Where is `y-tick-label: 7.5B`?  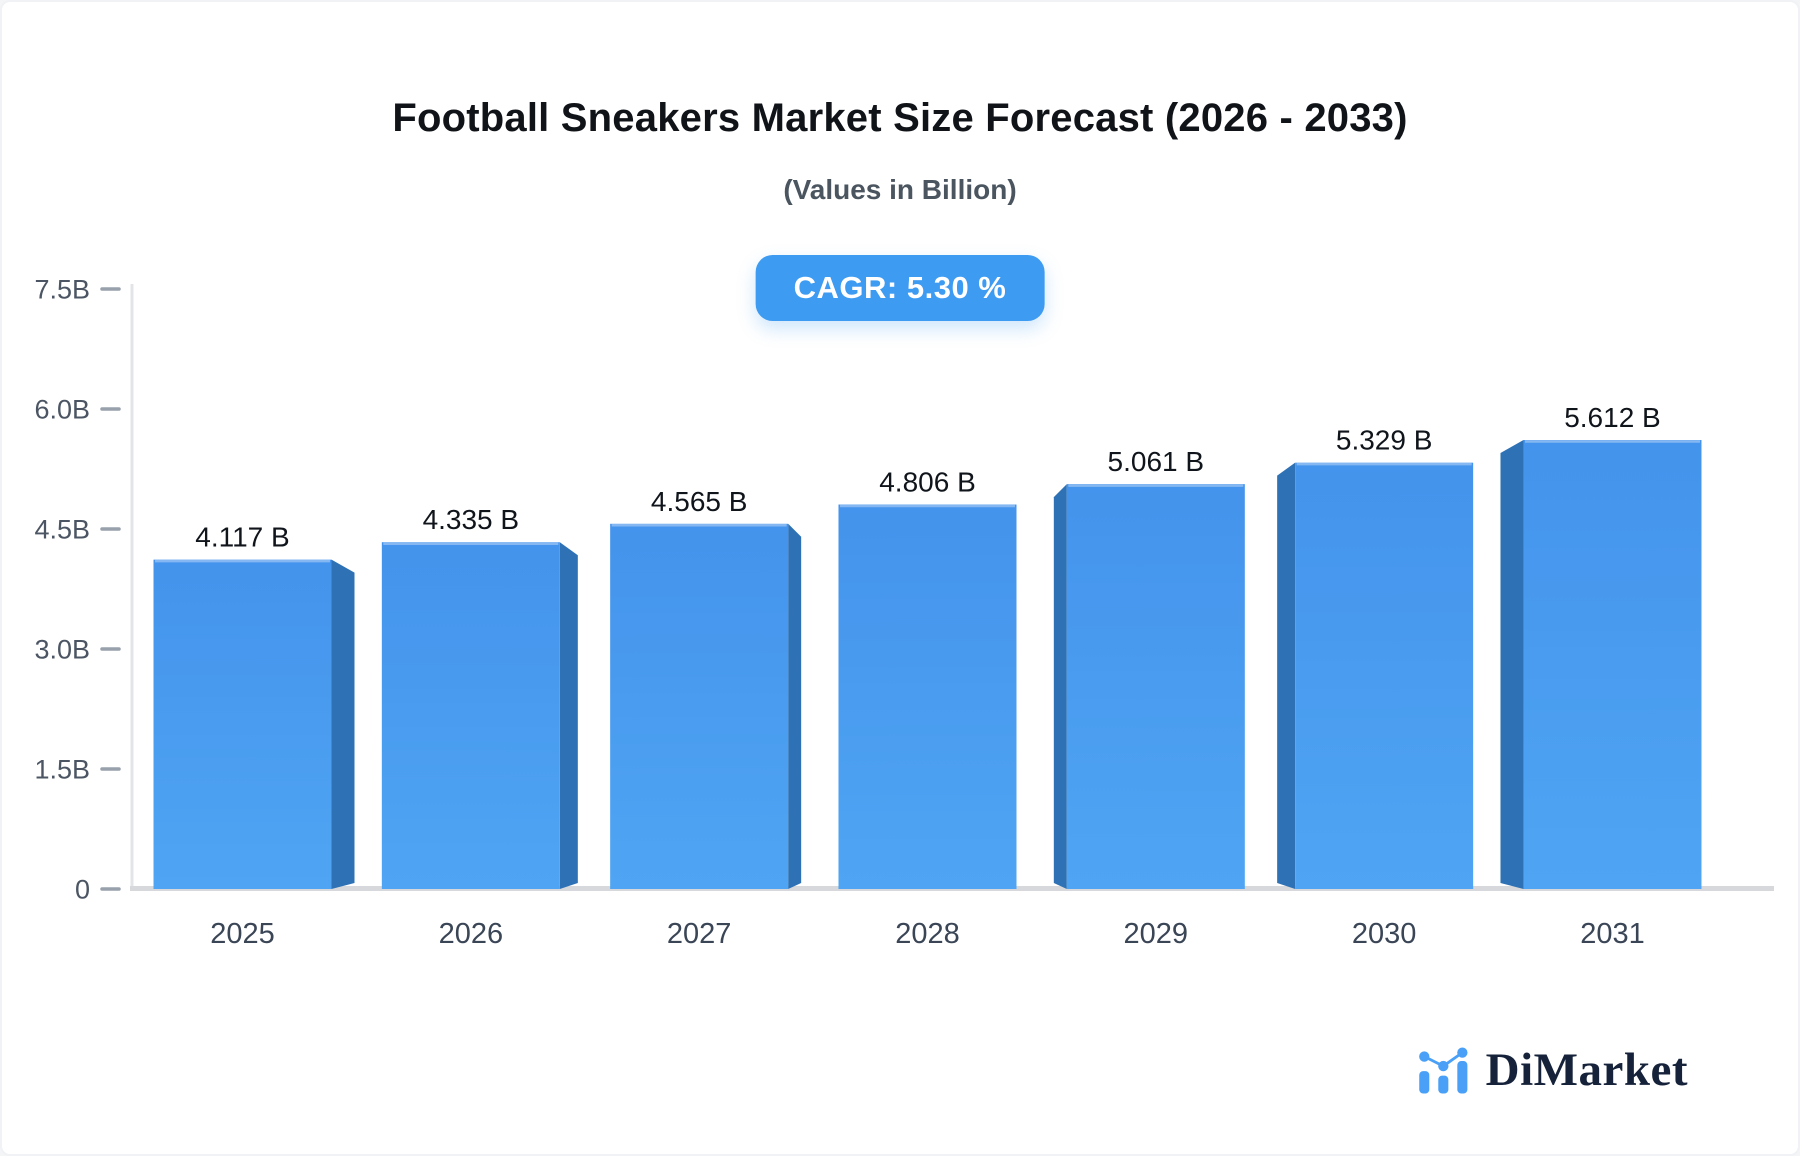 y-tick-label: 7.5B is located at coordinates (62, 289).